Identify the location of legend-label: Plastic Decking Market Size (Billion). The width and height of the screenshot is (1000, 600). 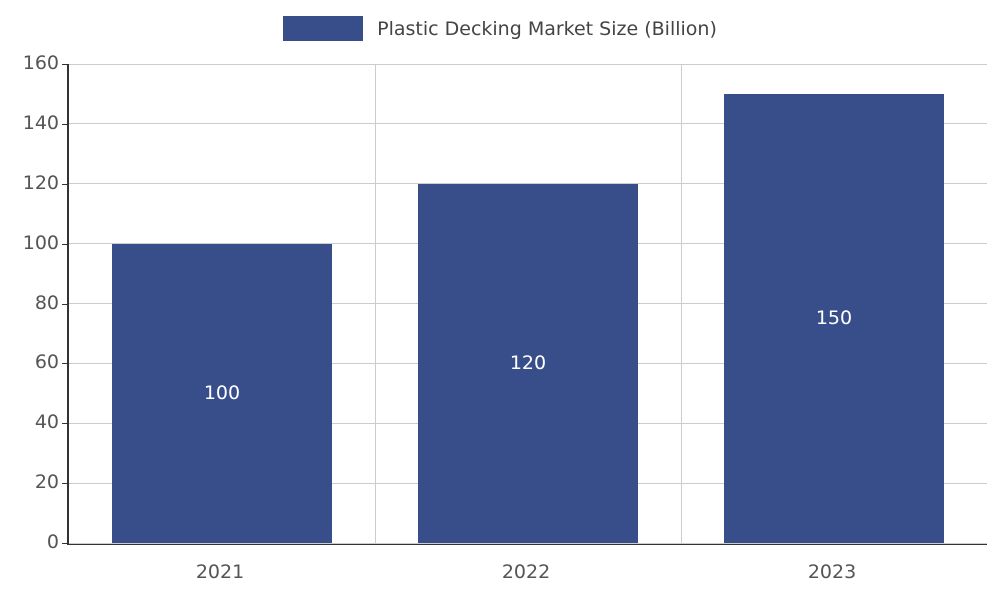
(547, 28).